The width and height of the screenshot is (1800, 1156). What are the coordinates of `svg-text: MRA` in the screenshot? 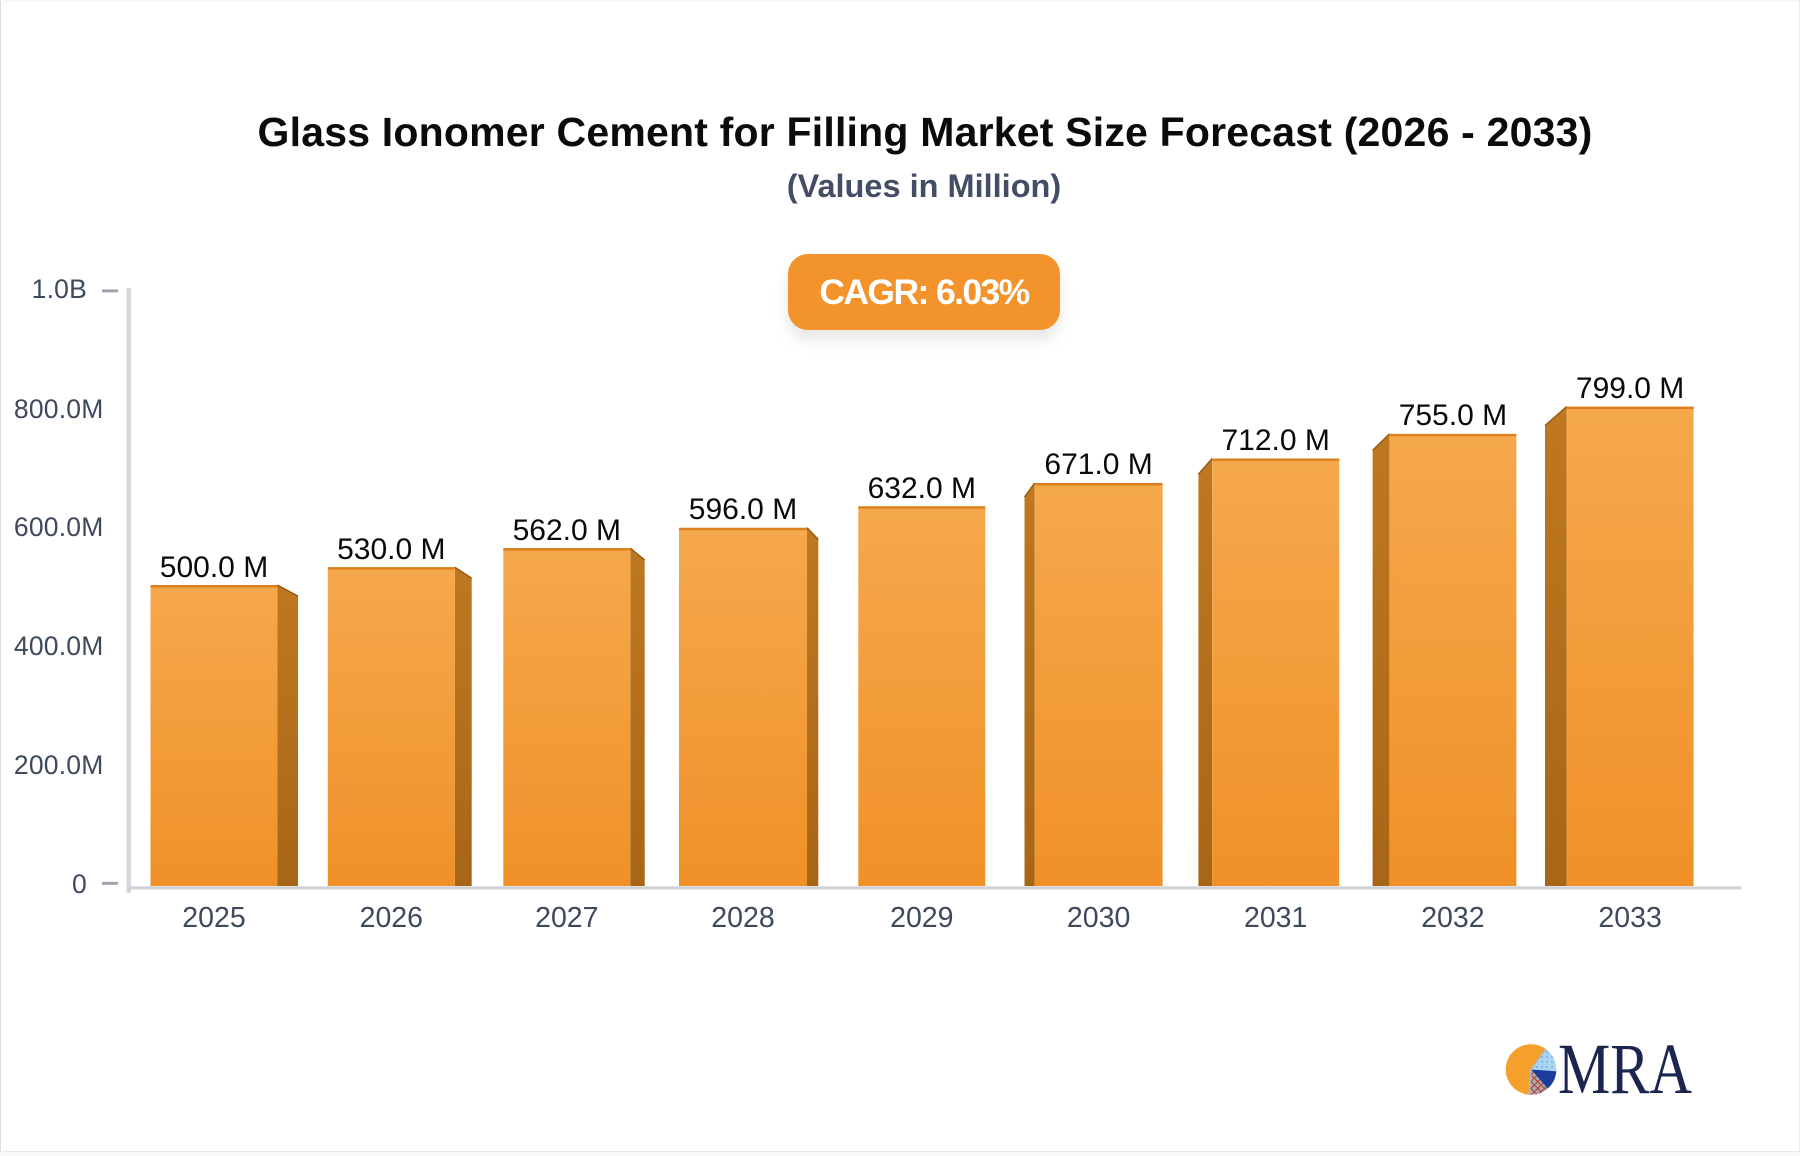 It's located at (1625, 1069).